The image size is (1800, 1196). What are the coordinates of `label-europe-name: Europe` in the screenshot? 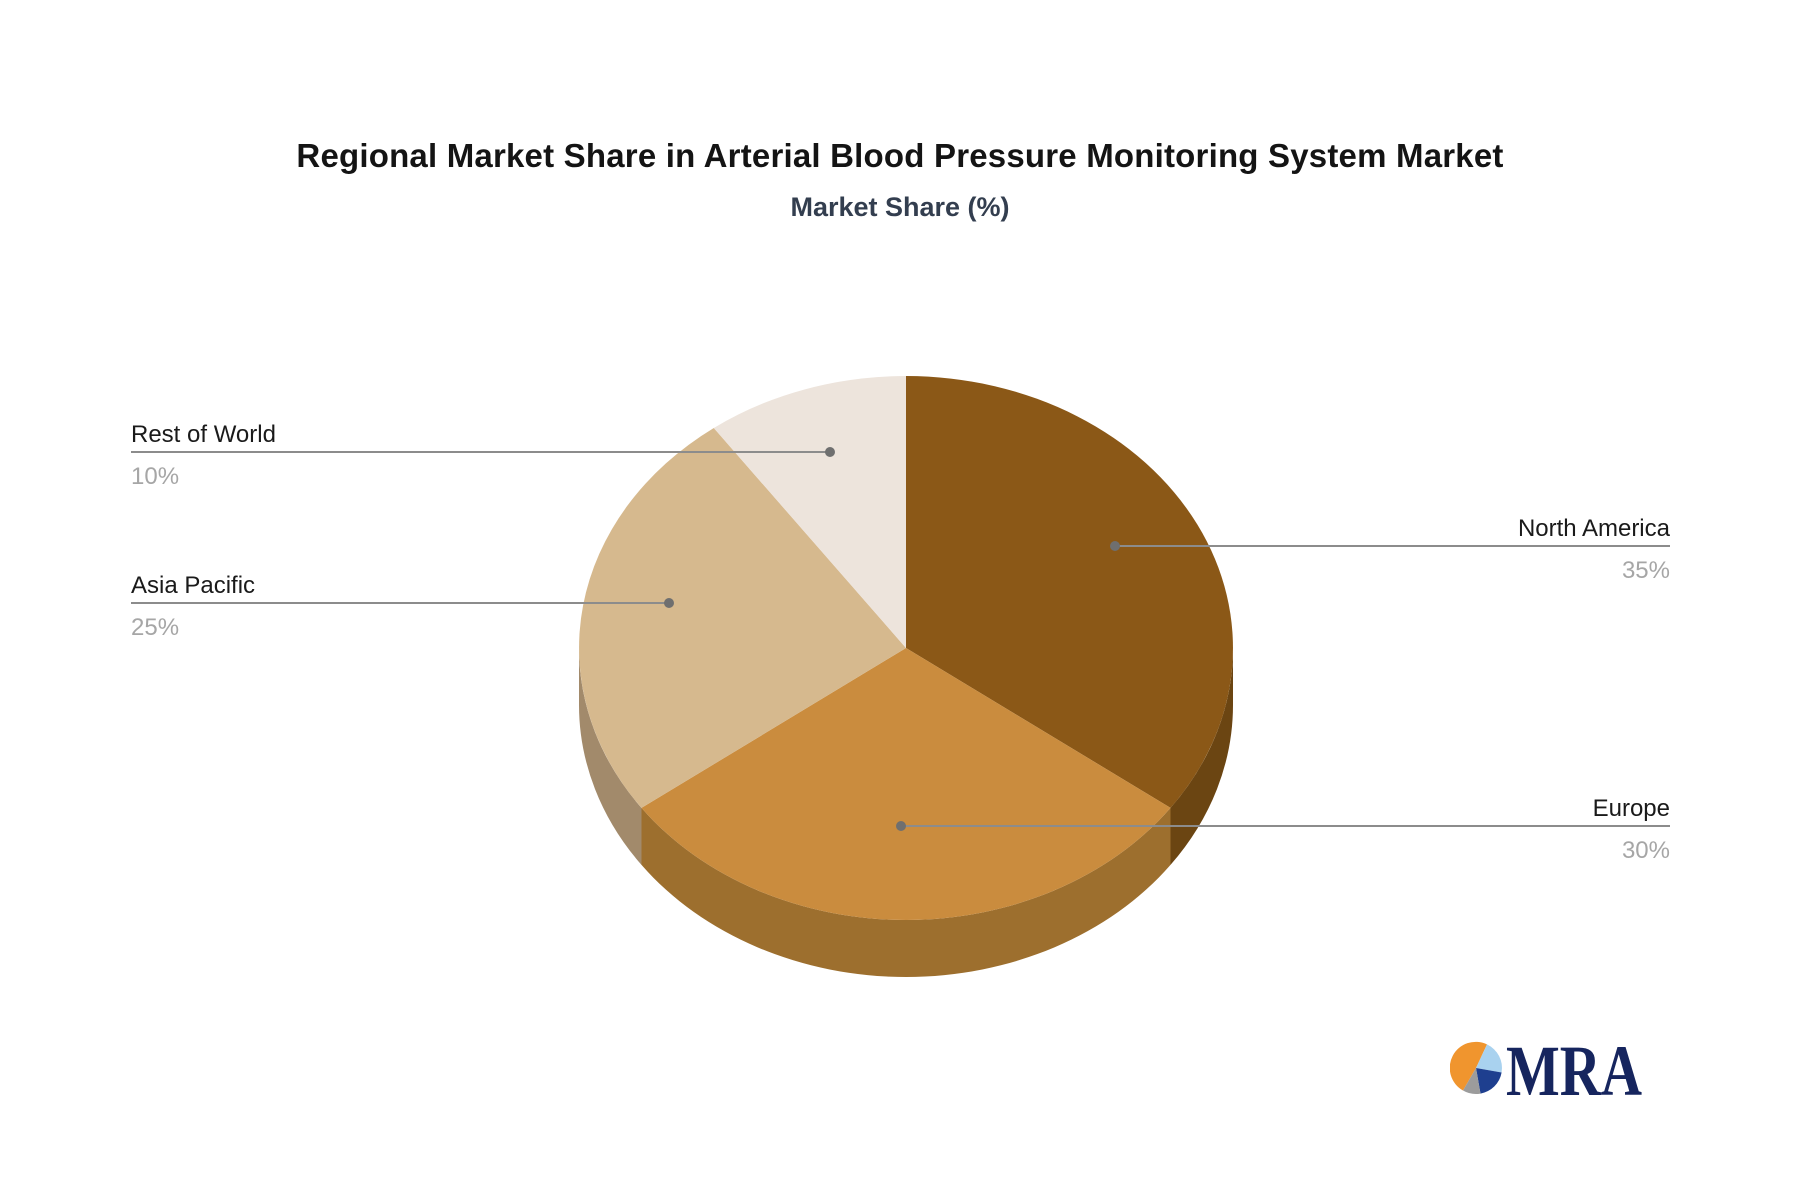 It's located at (1631, 808).